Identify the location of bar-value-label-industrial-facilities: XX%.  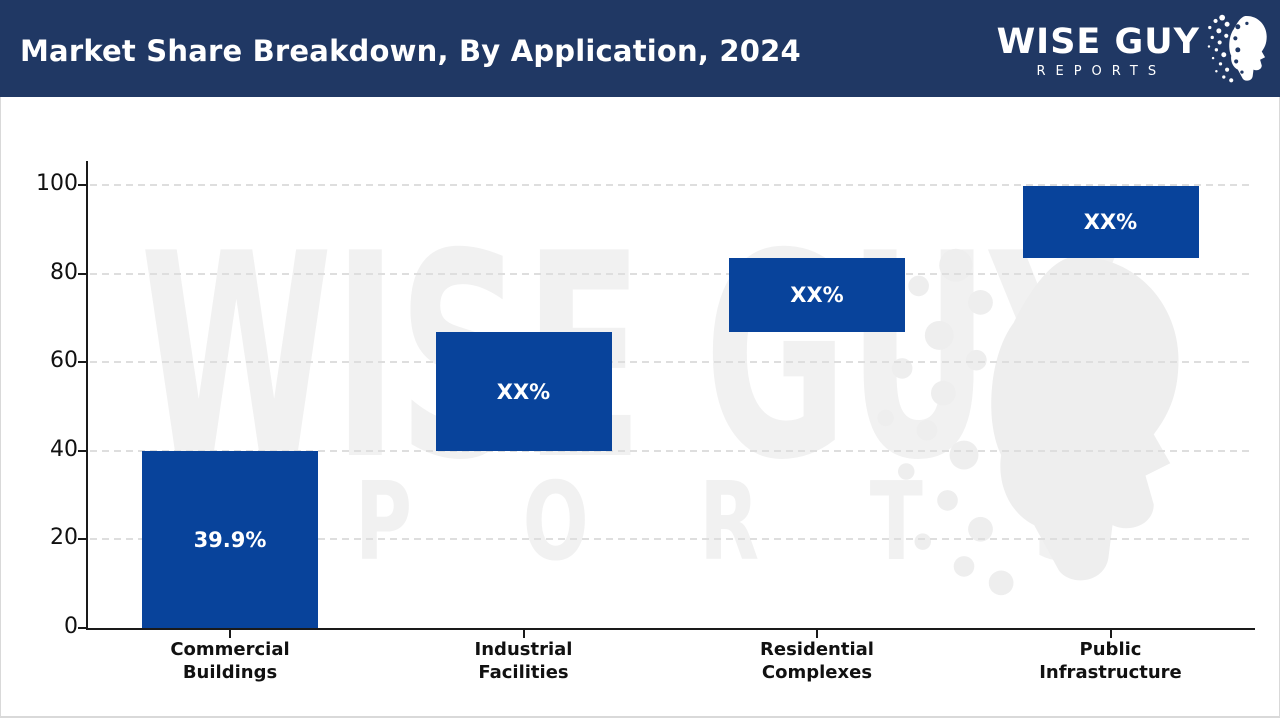
(523, 391).